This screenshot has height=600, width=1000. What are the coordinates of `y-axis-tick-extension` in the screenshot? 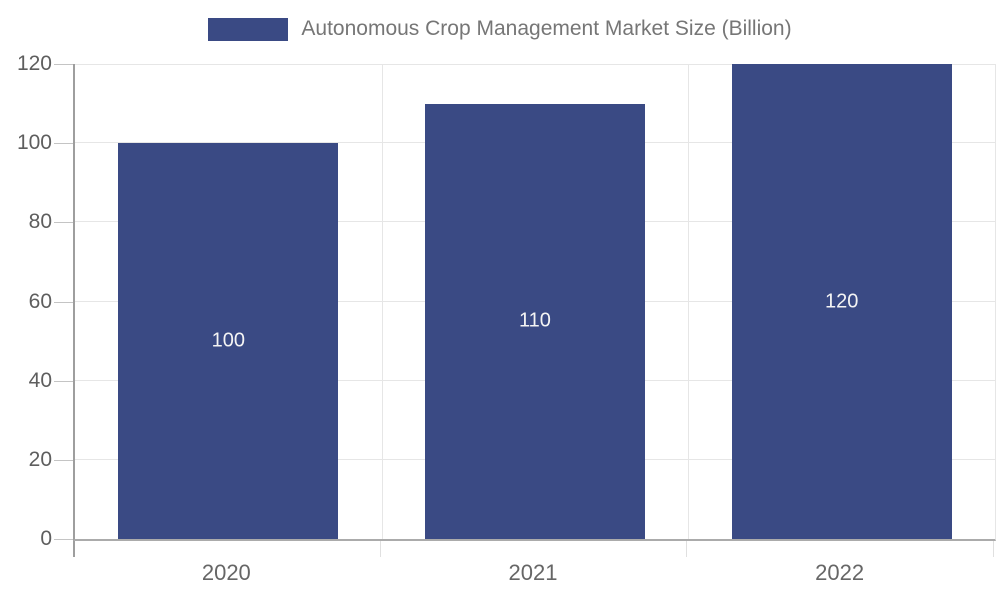 It's located at (74, 549).